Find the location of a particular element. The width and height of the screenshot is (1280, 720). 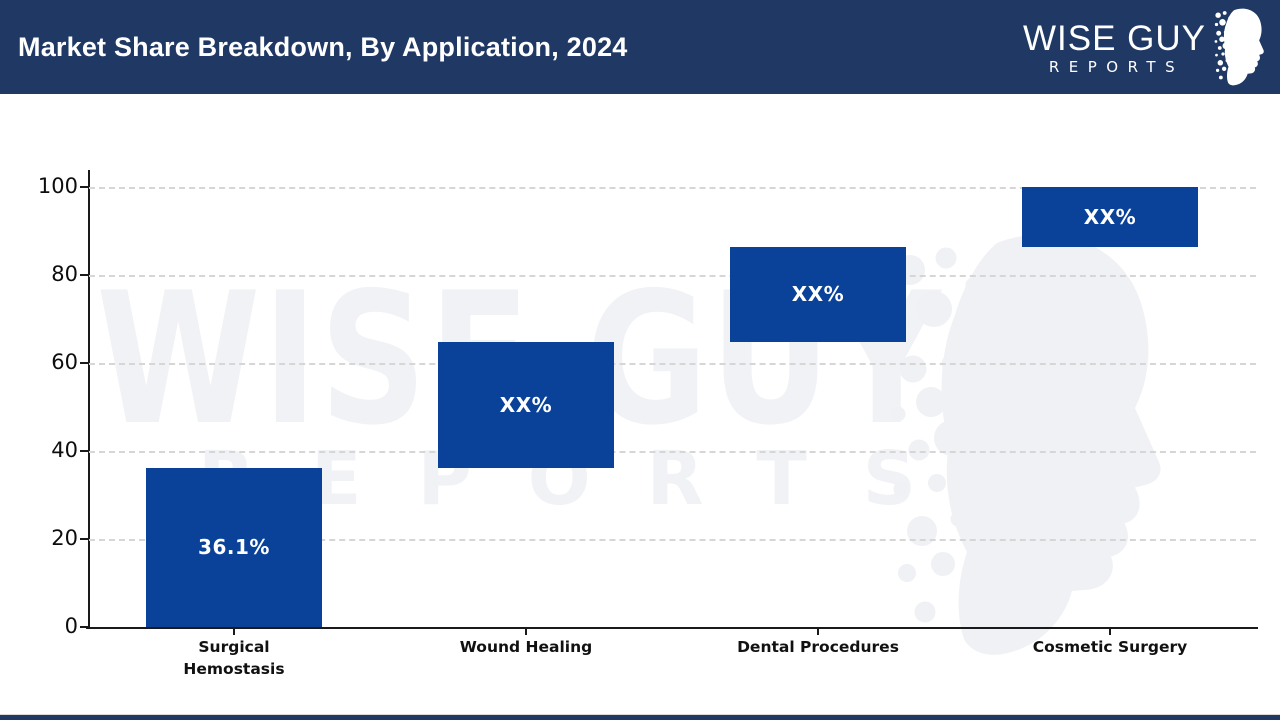

bar-surgical-hemostasis: 36.1% is located at coordinates (234, 547).